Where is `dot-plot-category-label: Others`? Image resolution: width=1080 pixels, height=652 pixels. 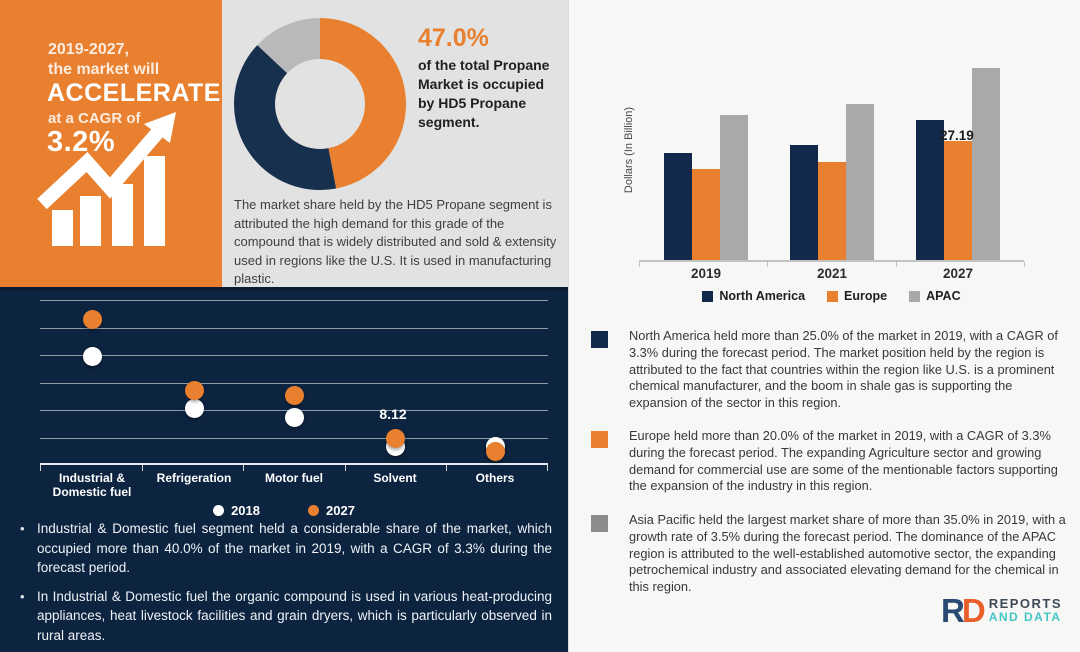 dot-plot-category-label: Others is located at coordinates (495, 478).